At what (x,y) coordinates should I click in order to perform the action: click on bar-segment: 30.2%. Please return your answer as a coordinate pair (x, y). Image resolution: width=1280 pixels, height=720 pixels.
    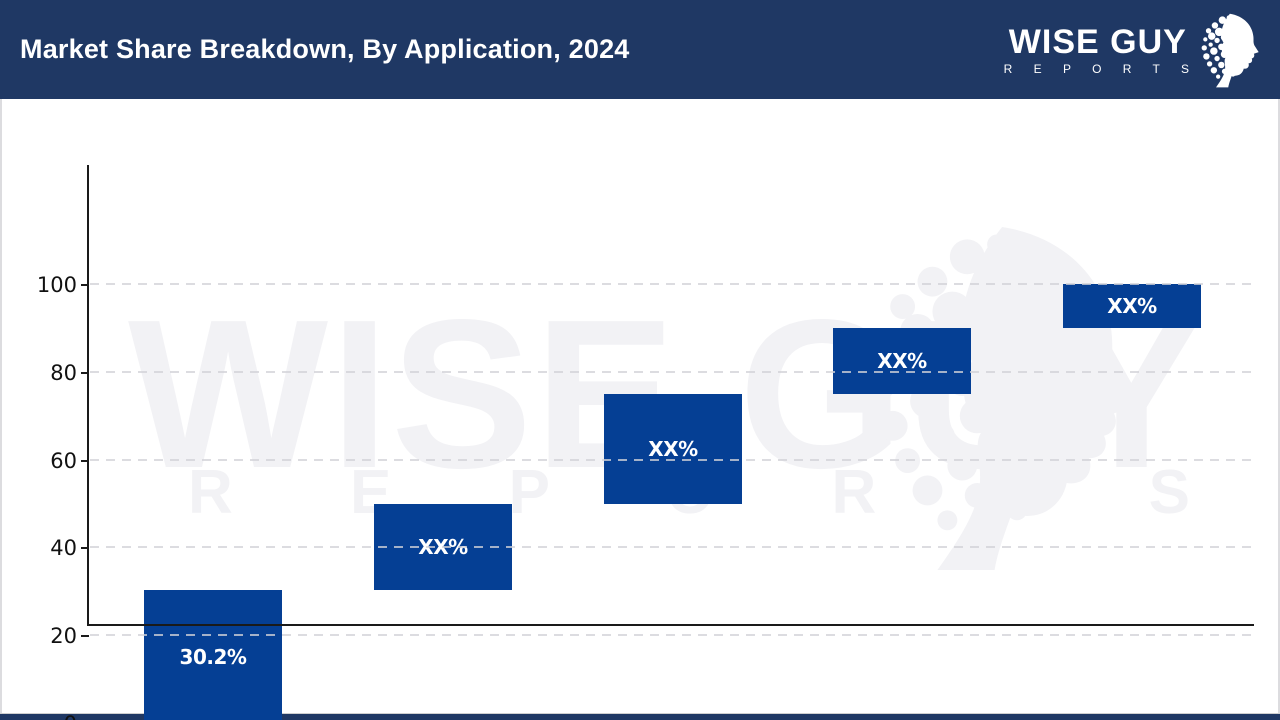
    Looking at the image, I should click on (213, 655).